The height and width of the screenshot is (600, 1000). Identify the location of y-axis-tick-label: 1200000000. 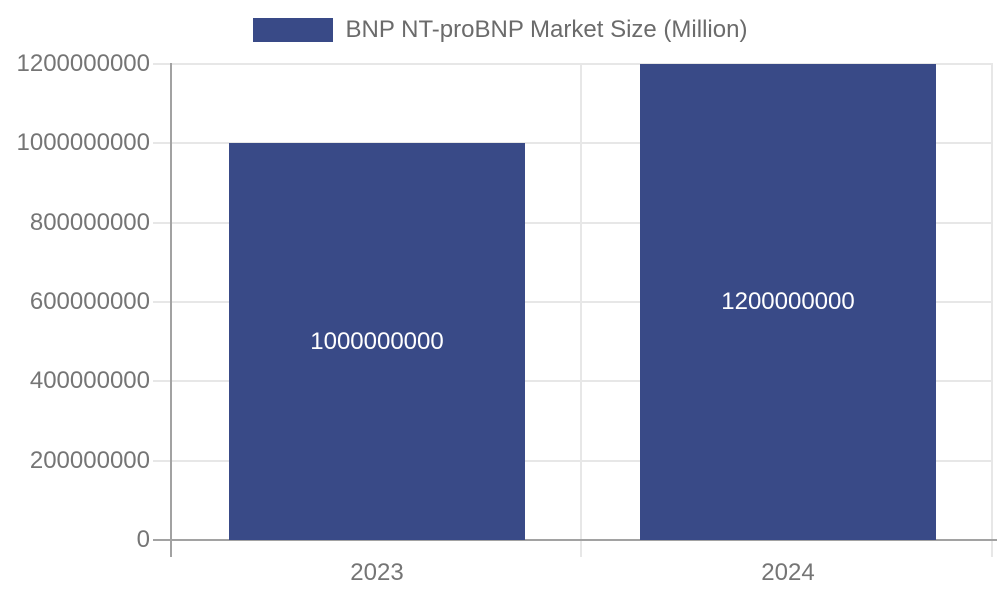
(83, 63).